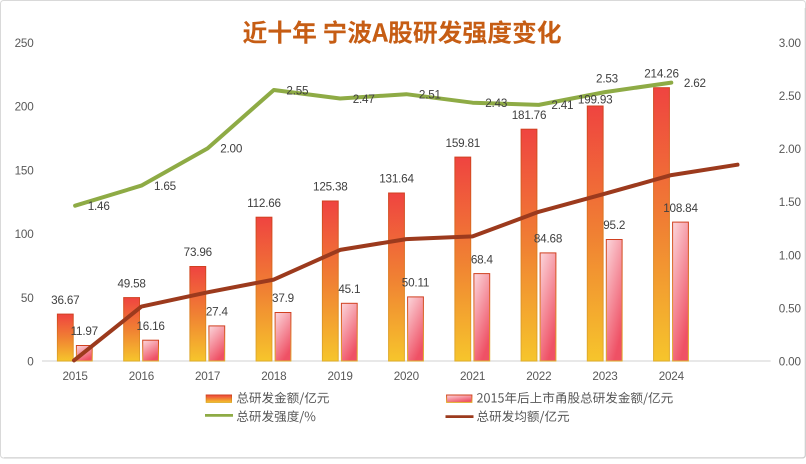  I want to click on svg-text: 2020, so click(407, 376).